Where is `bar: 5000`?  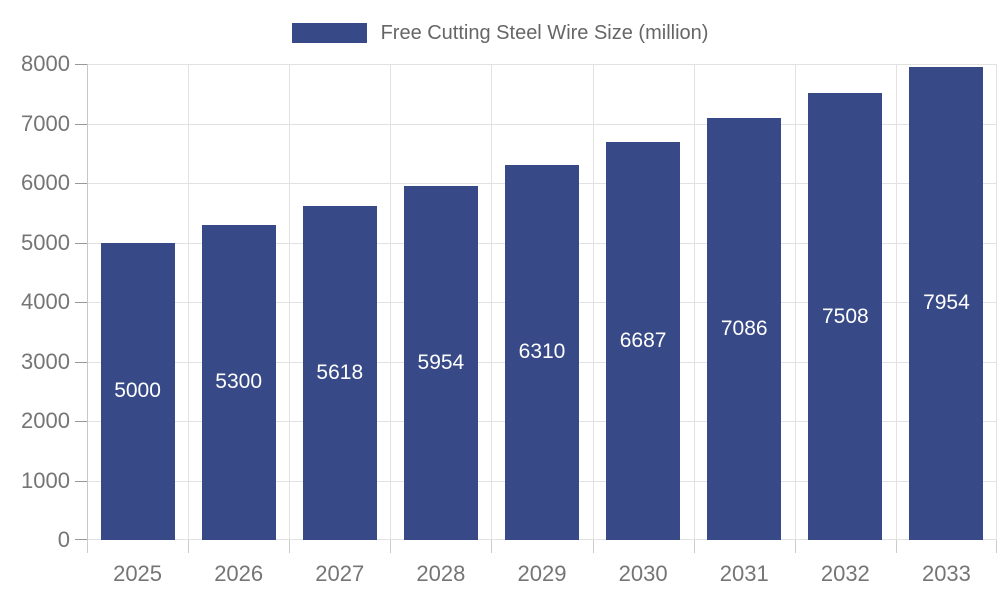 bar: 5000 is located at coordinates (137, 391).